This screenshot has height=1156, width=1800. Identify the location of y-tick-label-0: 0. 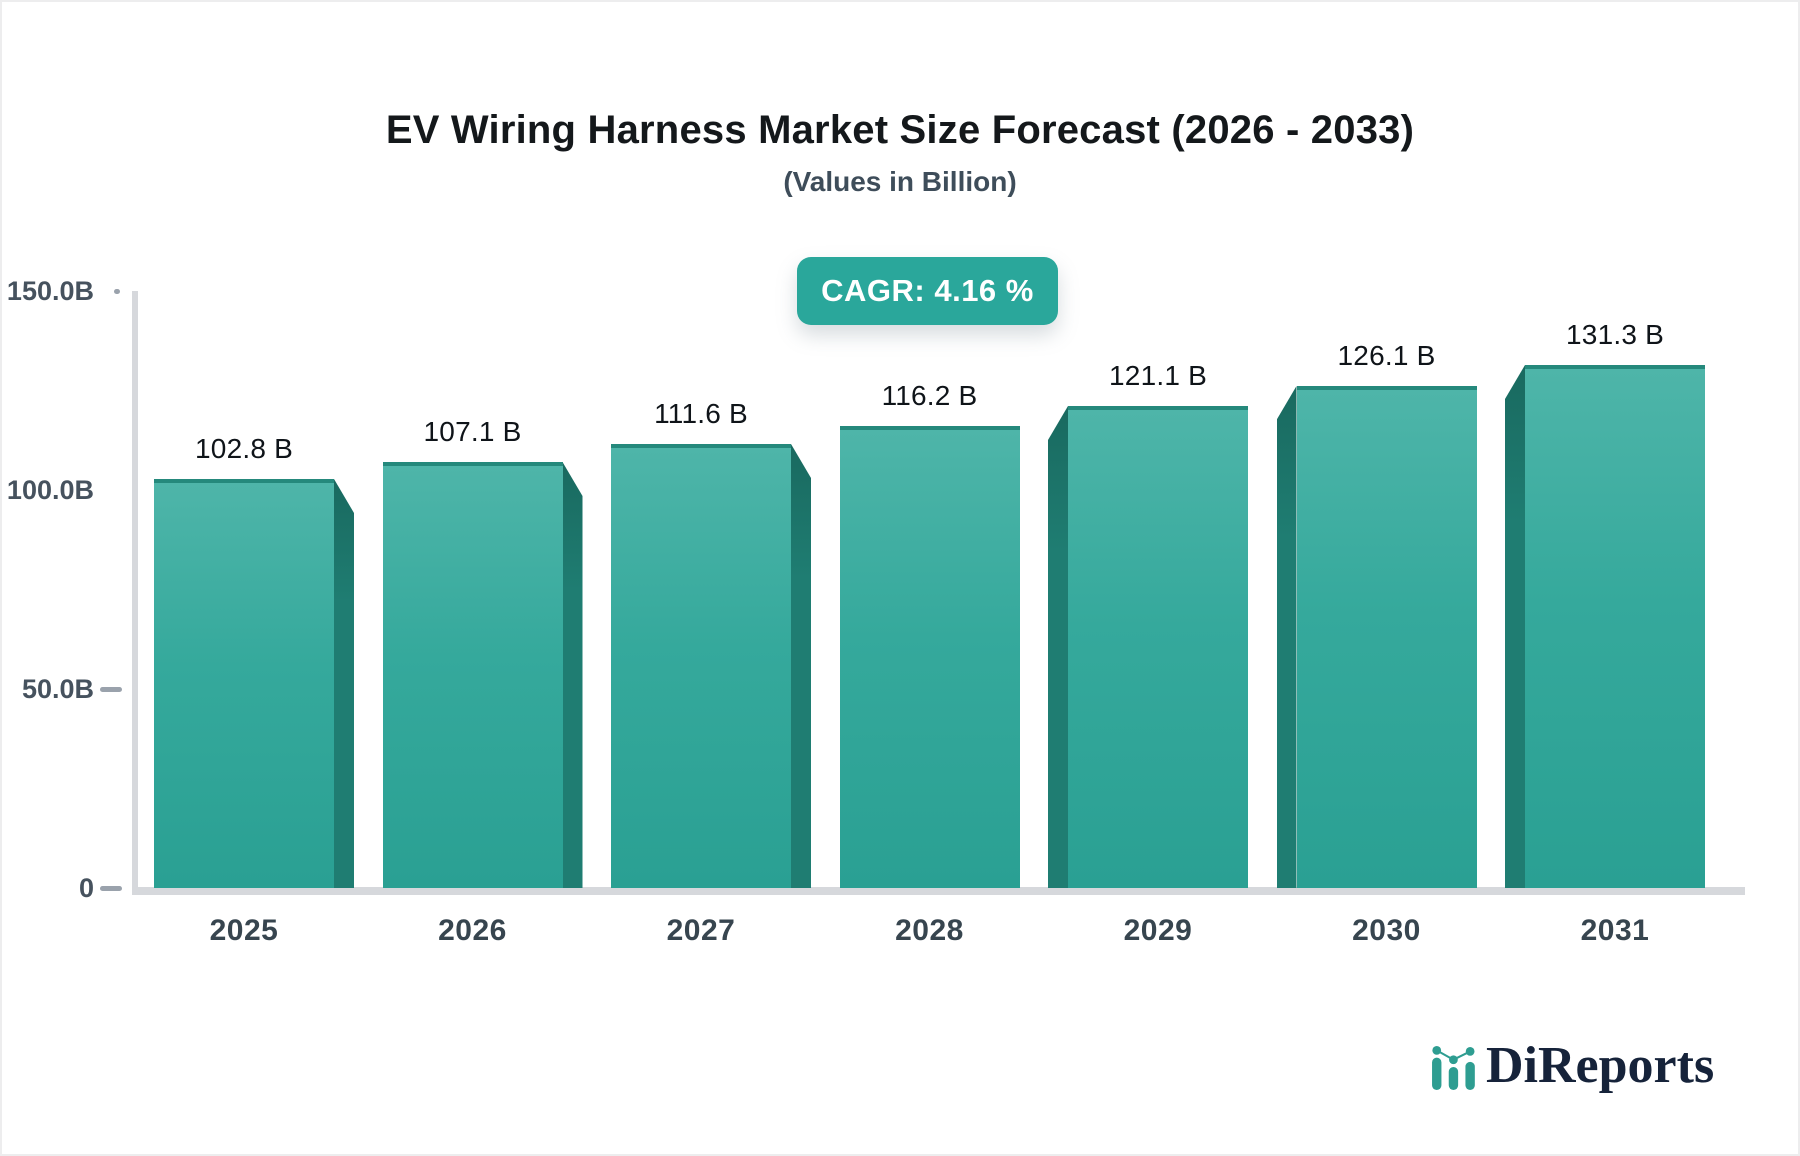
(86, 888).